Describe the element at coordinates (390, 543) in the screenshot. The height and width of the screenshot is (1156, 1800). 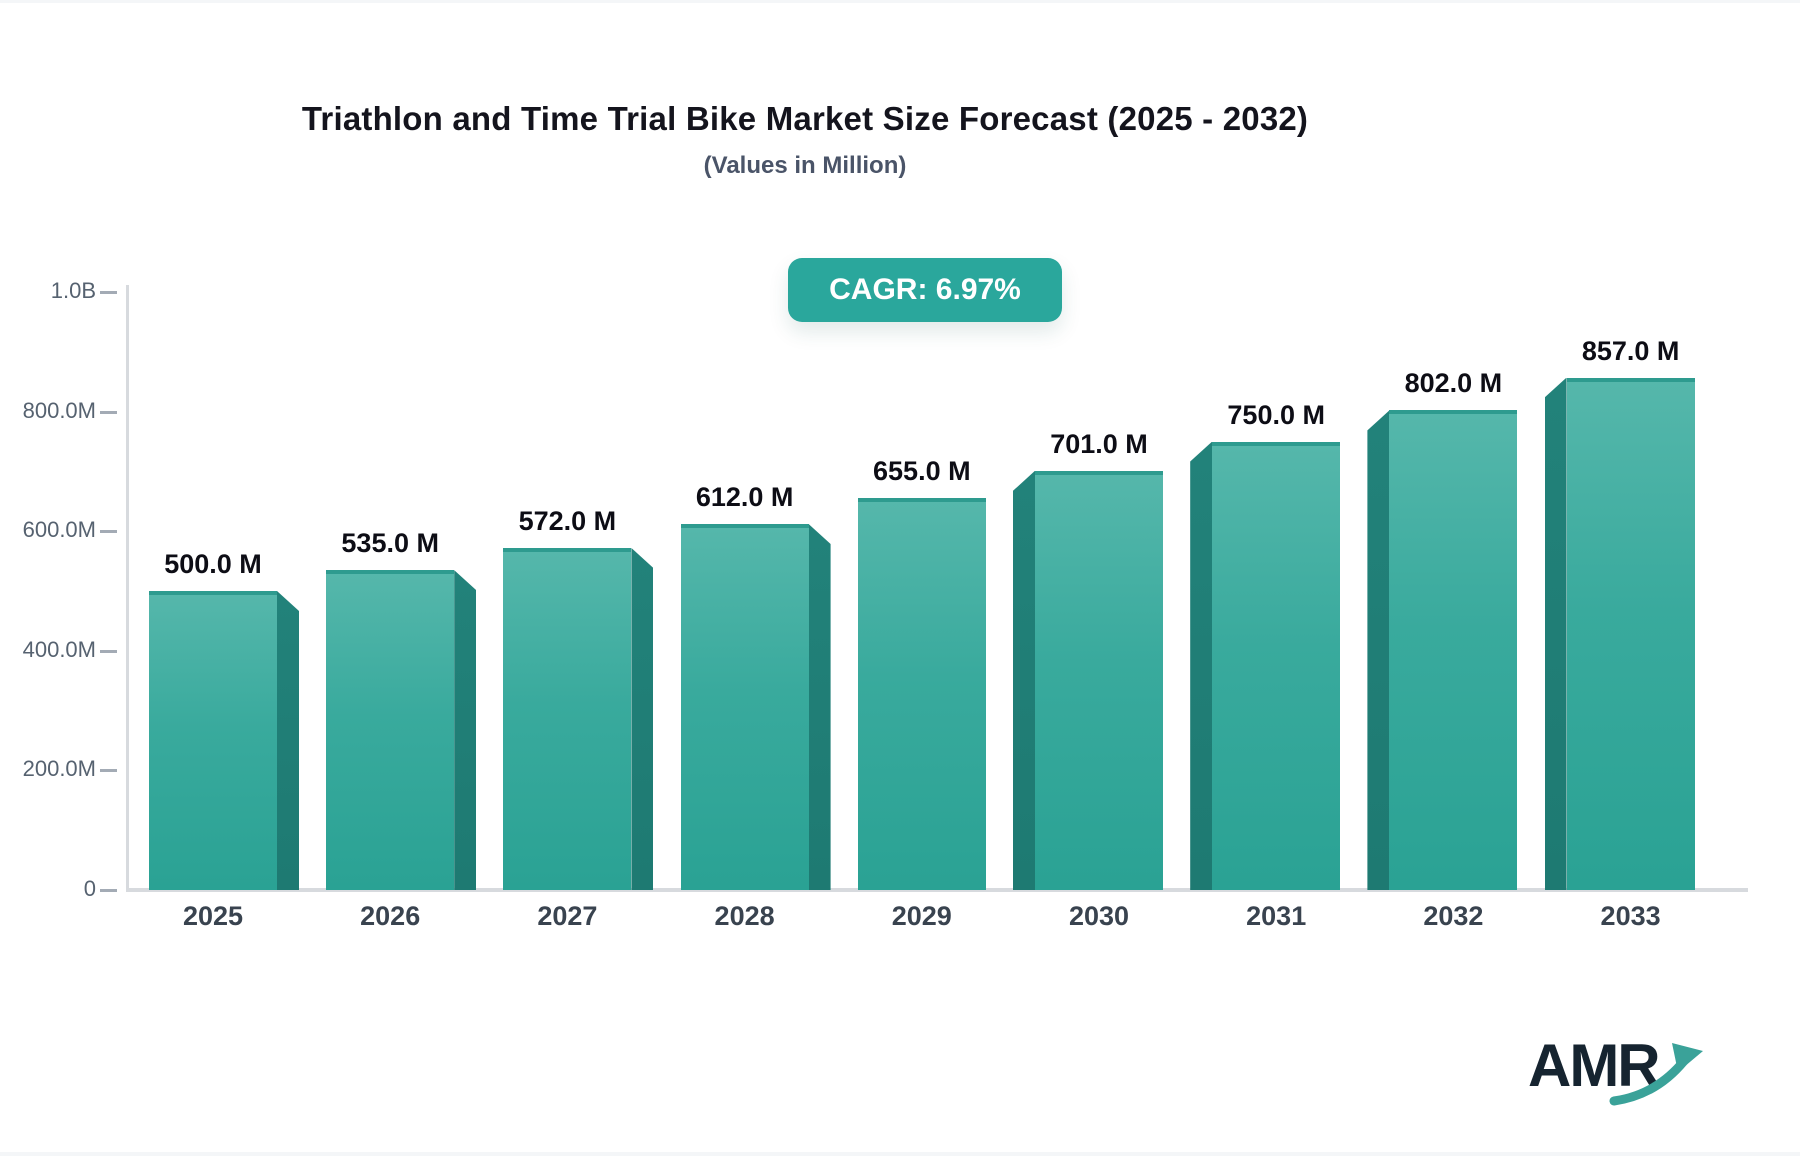
I see `bar-value-label: 535.0 M` at that location.